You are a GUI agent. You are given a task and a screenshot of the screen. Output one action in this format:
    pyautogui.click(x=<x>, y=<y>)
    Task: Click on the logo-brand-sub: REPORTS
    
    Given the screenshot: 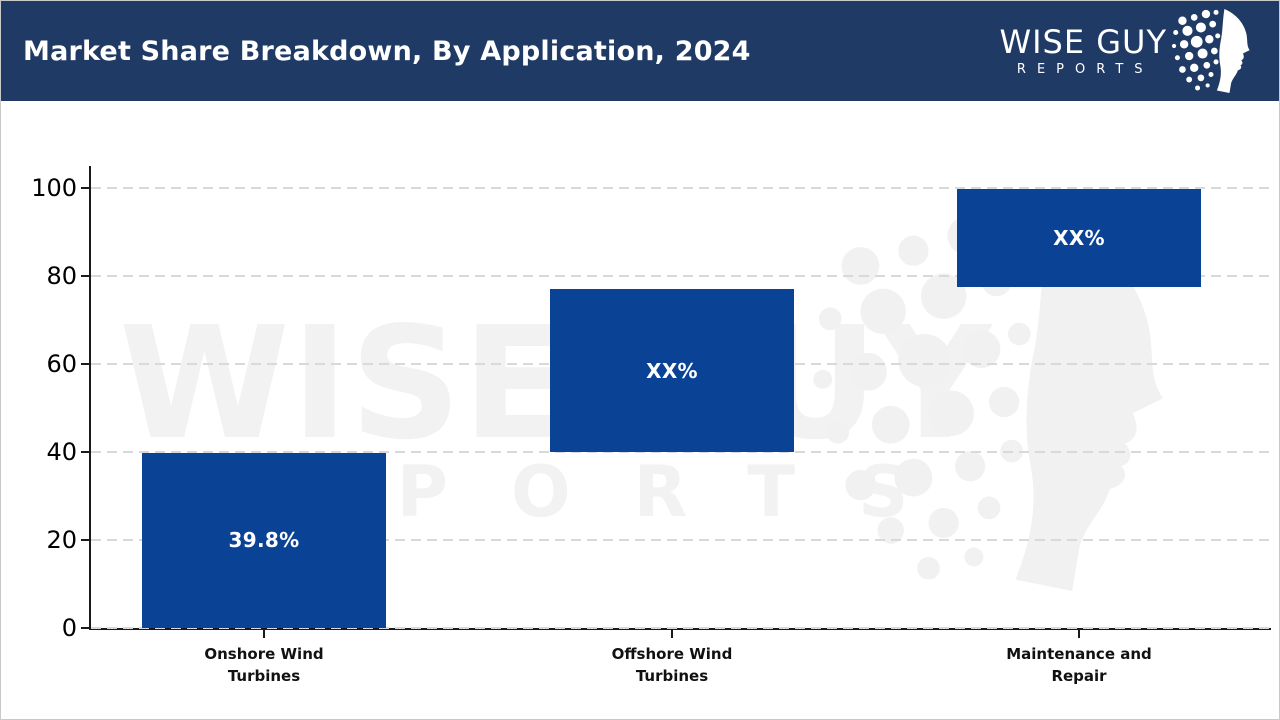 What is the action you would take?
    pyautogui.click(x=1085, y=69)
    